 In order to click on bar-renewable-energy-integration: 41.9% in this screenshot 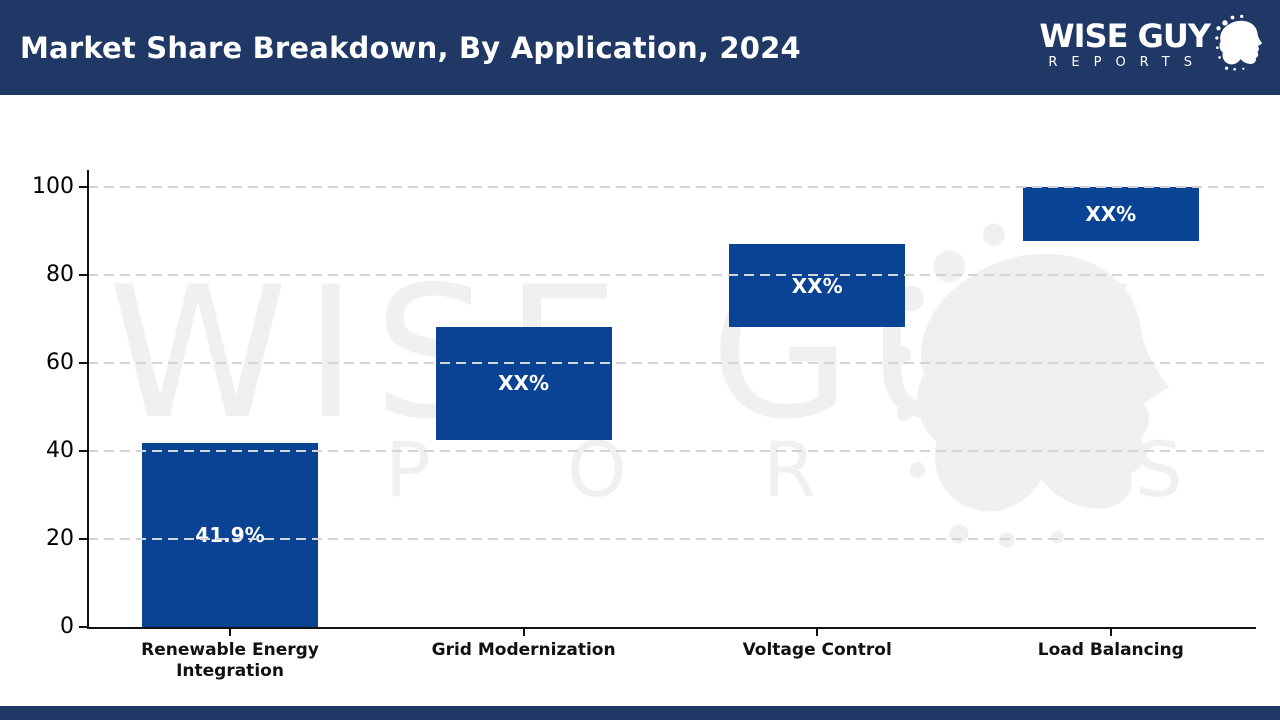, I will do `click(230, 534)`.